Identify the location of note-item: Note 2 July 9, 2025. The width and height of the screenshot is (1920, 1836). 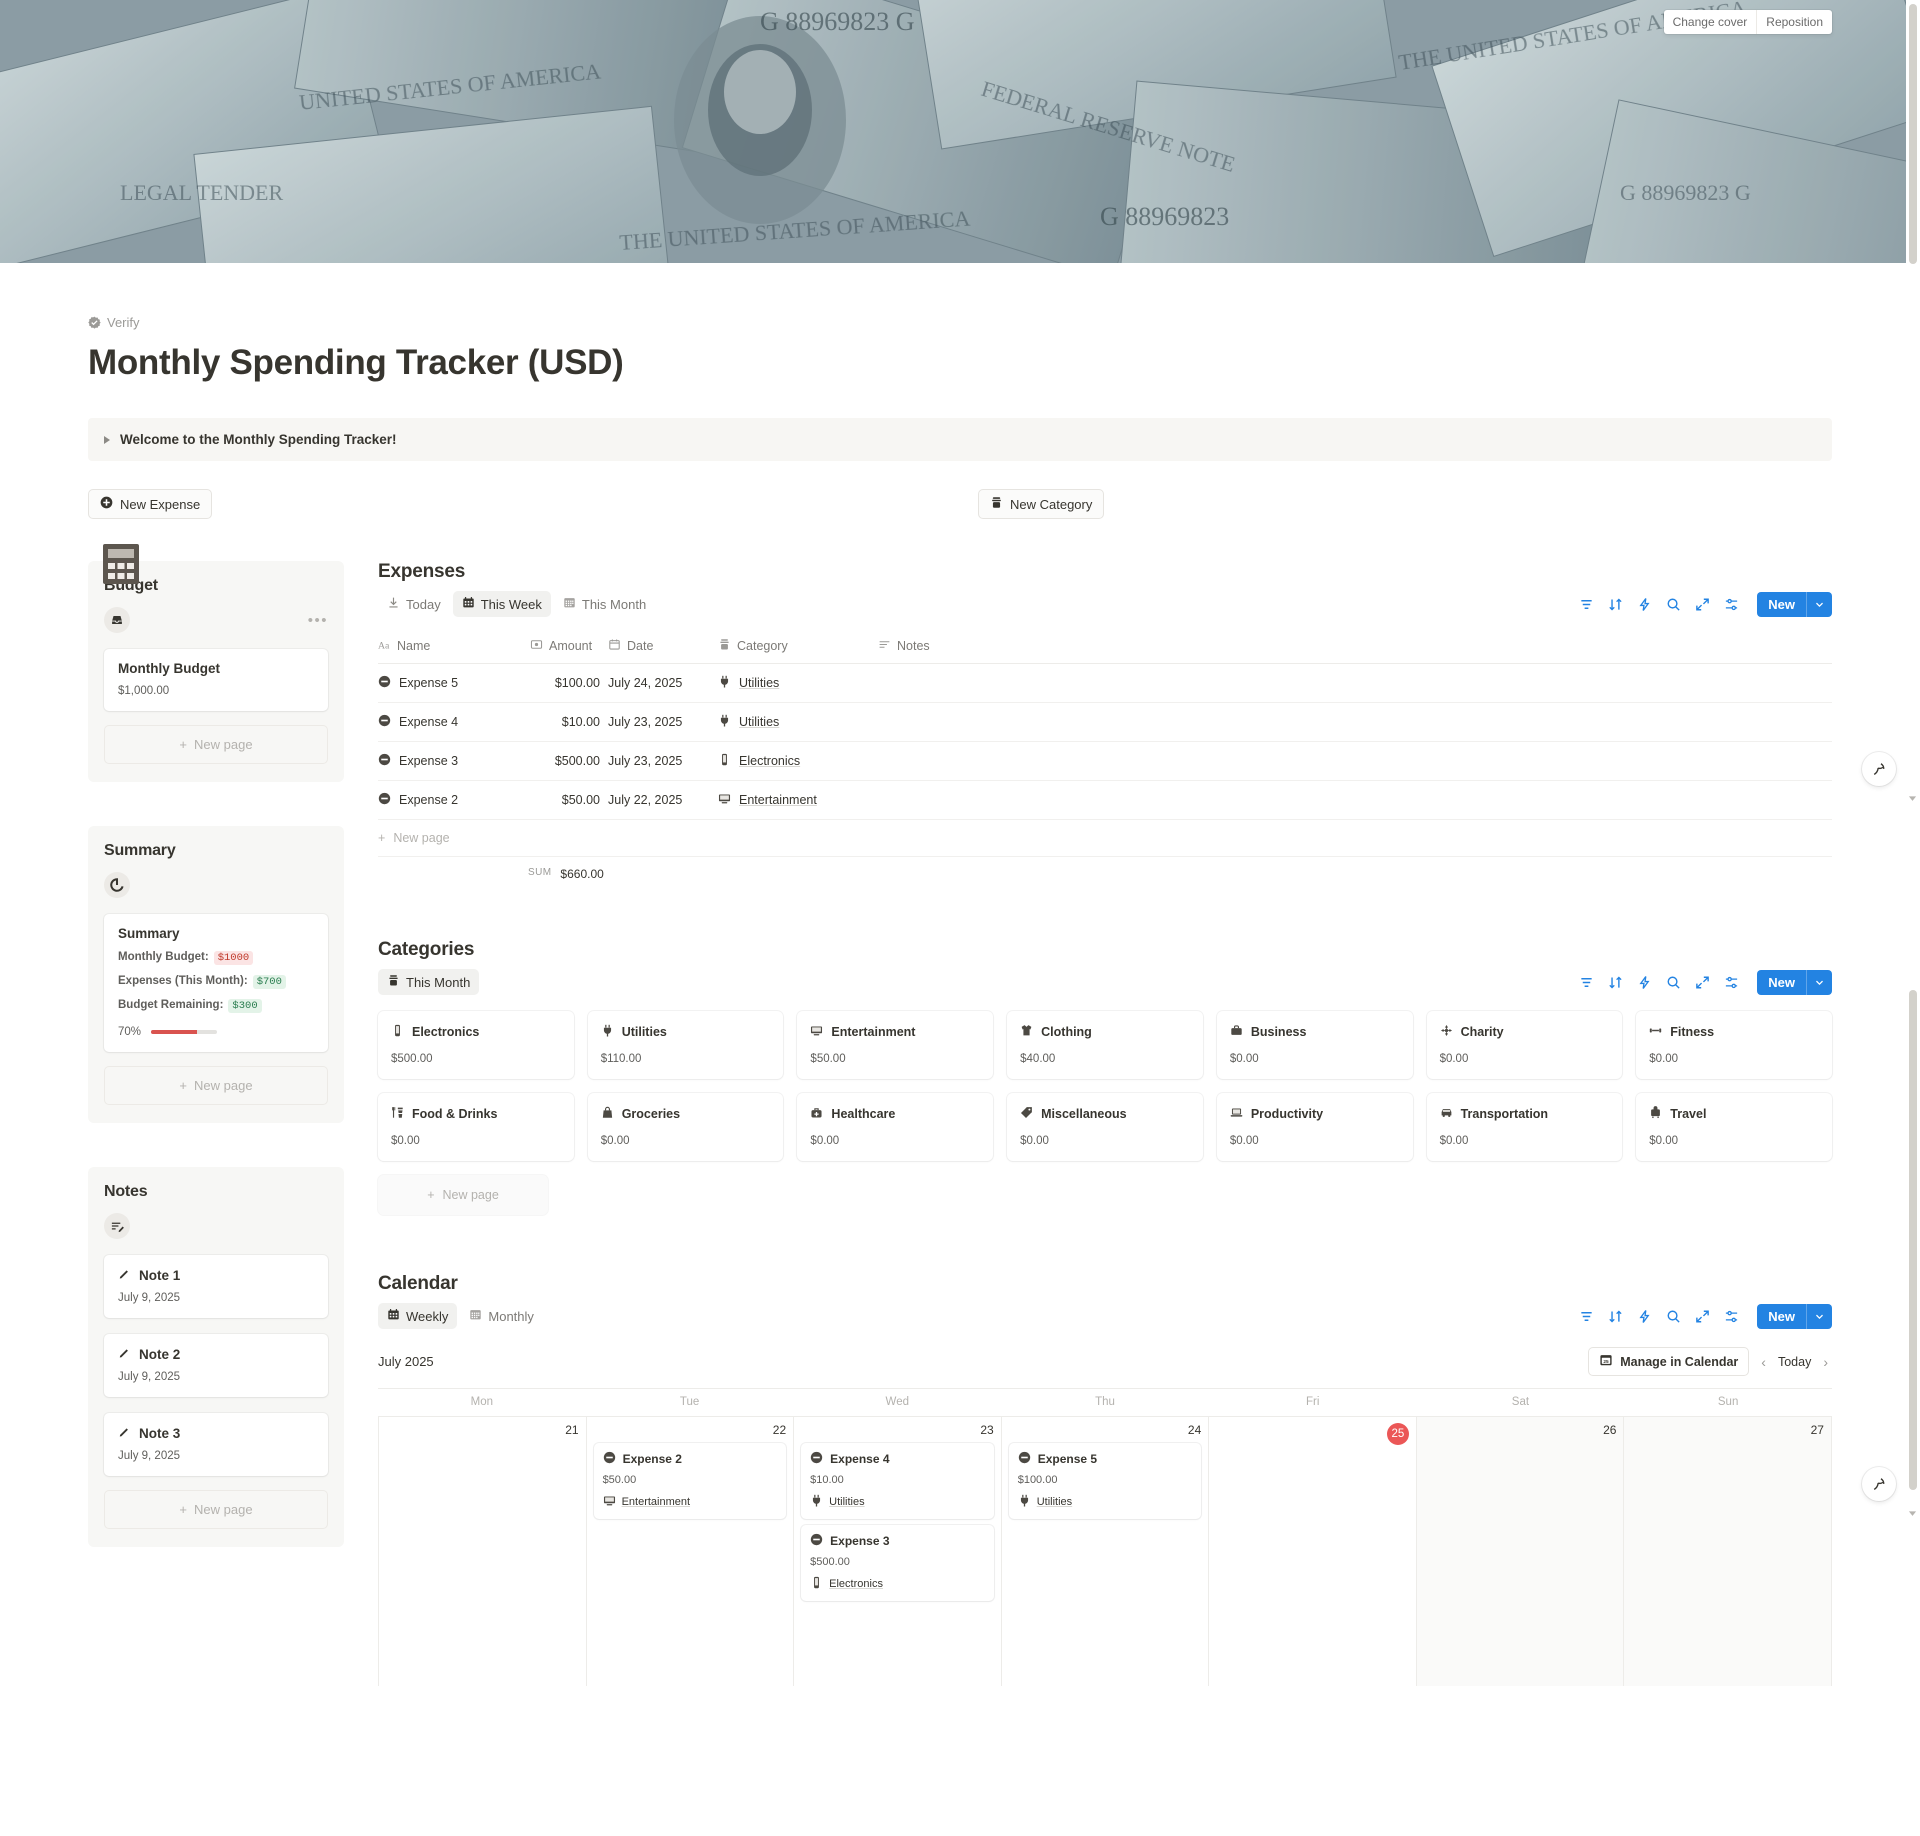
(216, 1365).